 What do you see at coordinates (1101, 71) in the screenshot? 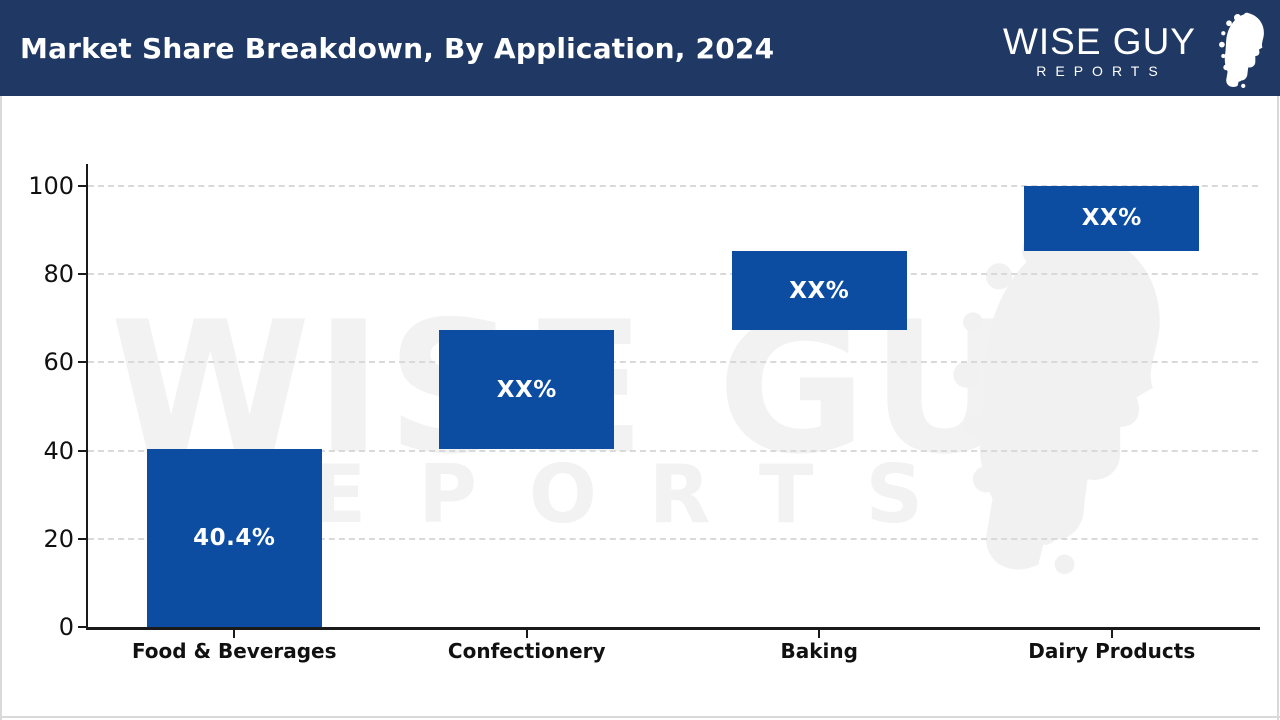
I see `logo-reports-text: REPORTS` at bounding box center [1101, 71].